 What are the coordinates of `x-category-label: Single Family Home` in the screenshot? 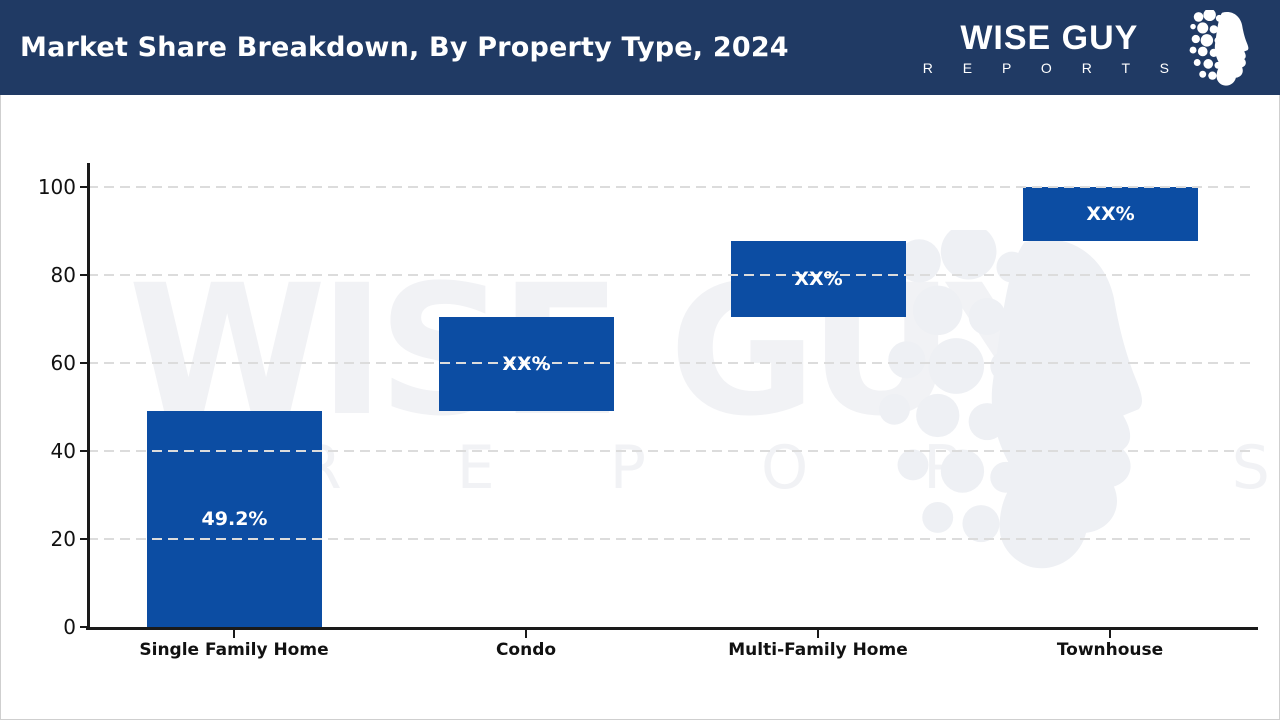 It's located at (234, 650).